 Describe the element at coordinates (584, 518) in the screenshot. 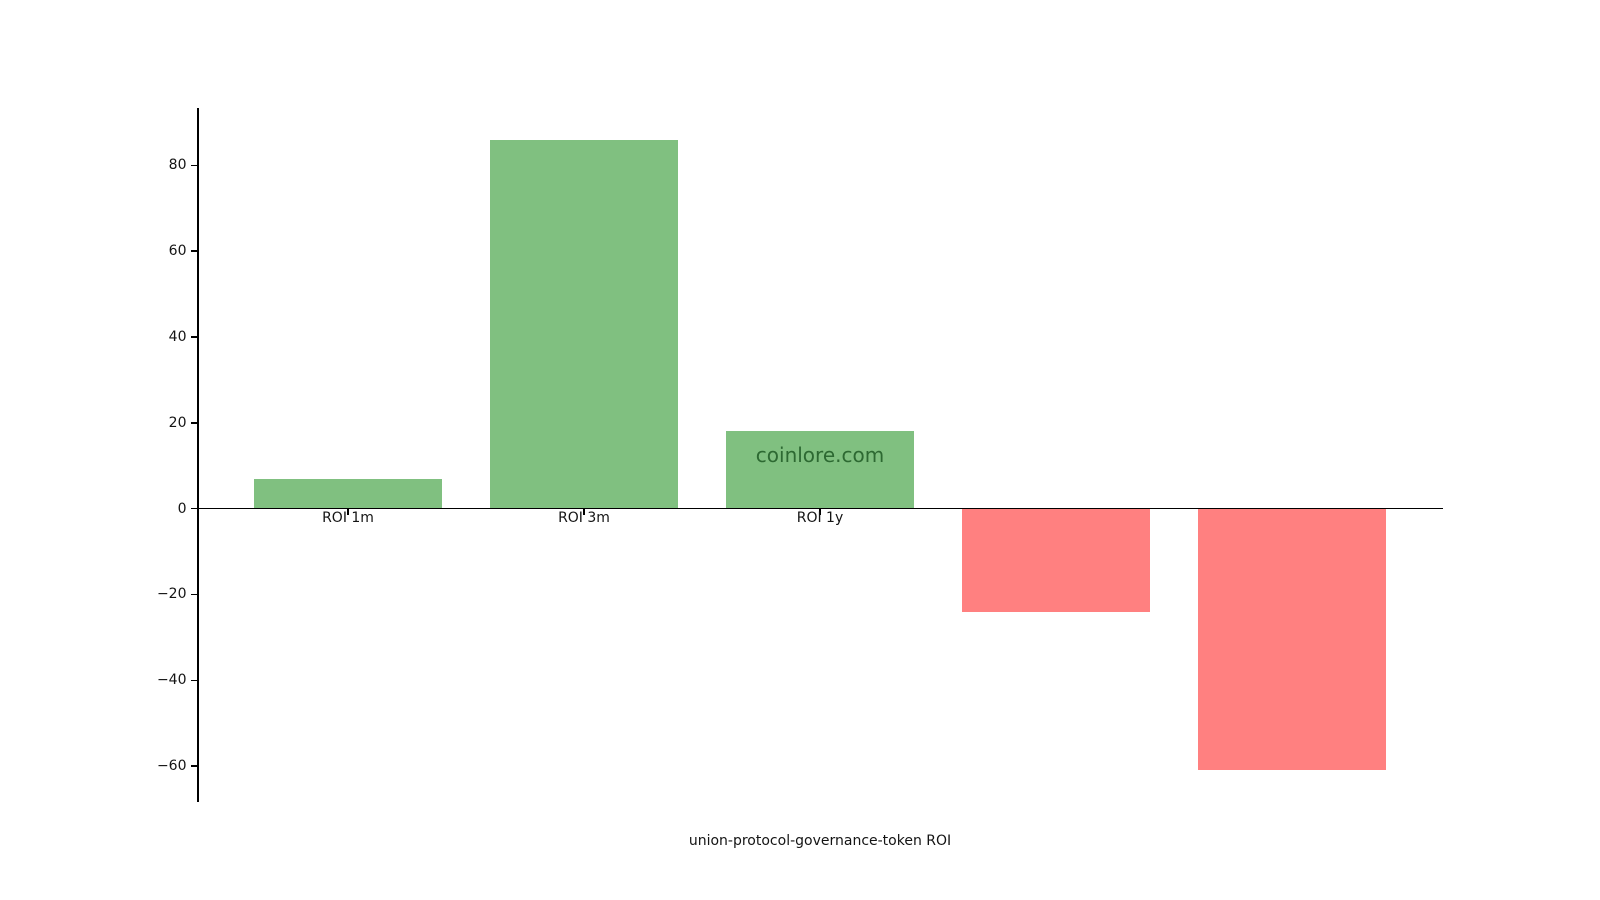

I see `x-tick-label-roi-3m: ROI 3m` at that location.